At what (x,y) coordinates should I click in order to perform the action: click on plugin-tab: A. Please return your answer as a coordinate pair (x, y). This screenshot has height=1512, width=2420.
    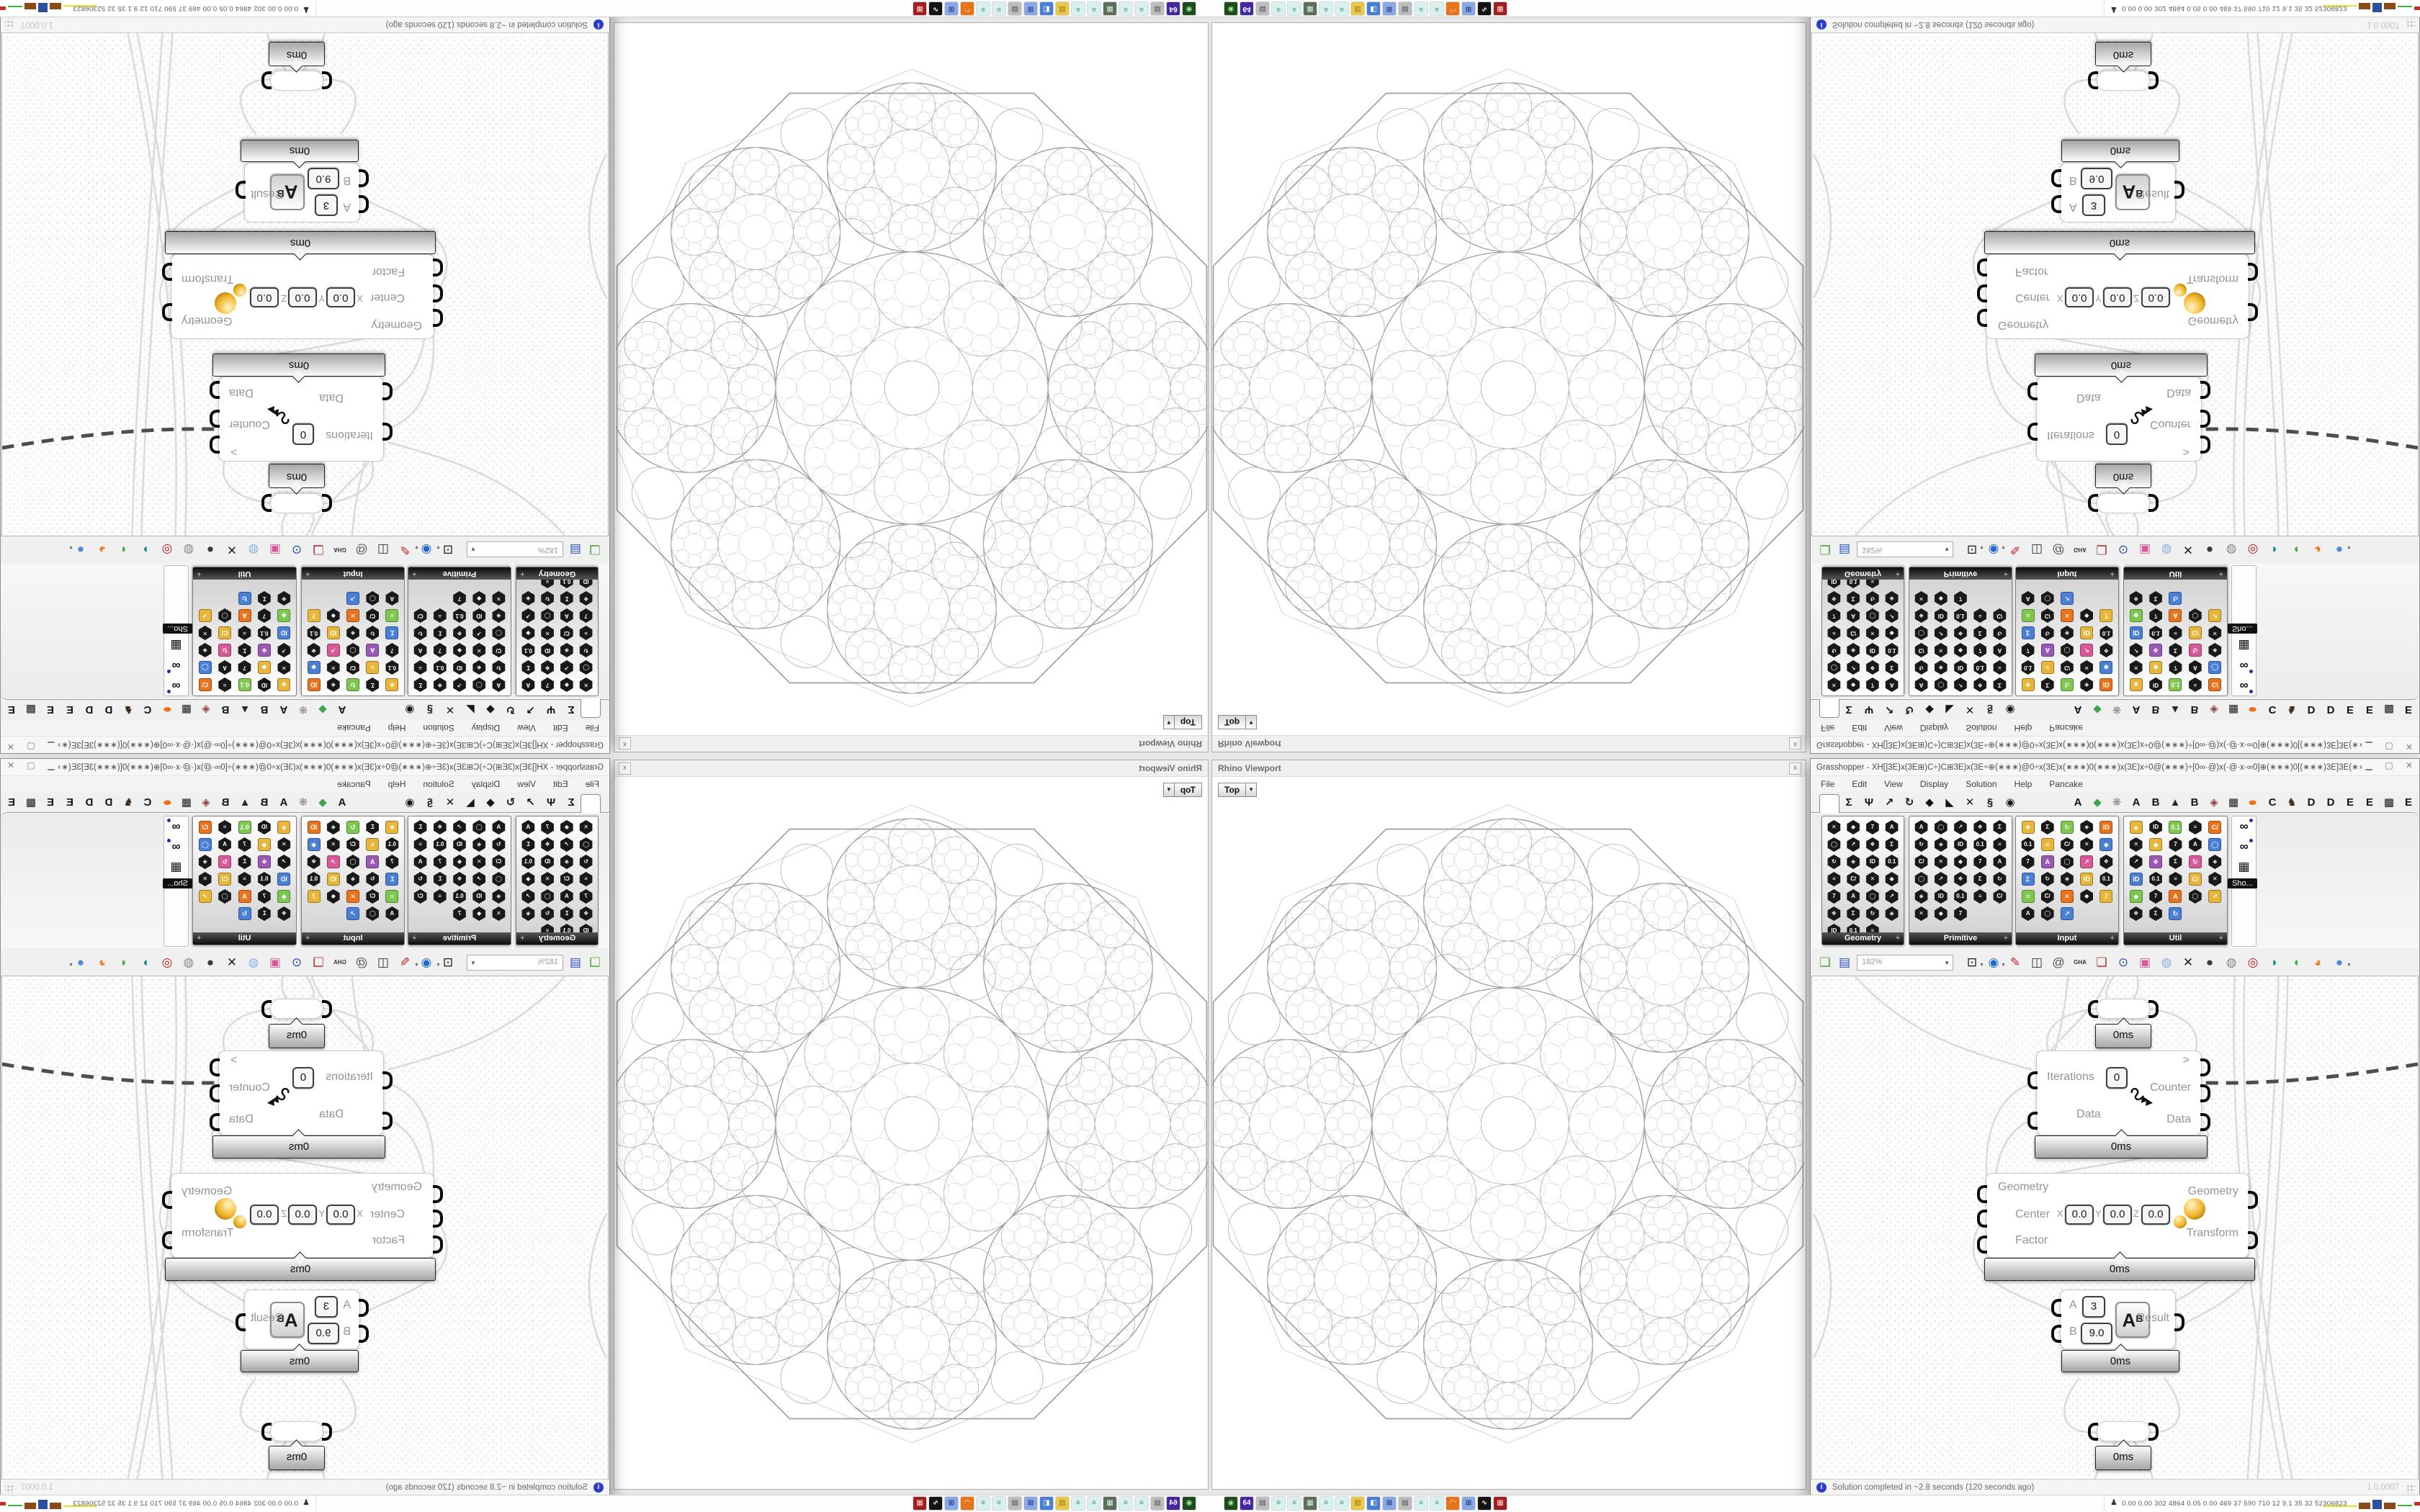
    Looking at the image, I should click on (2136, 802).